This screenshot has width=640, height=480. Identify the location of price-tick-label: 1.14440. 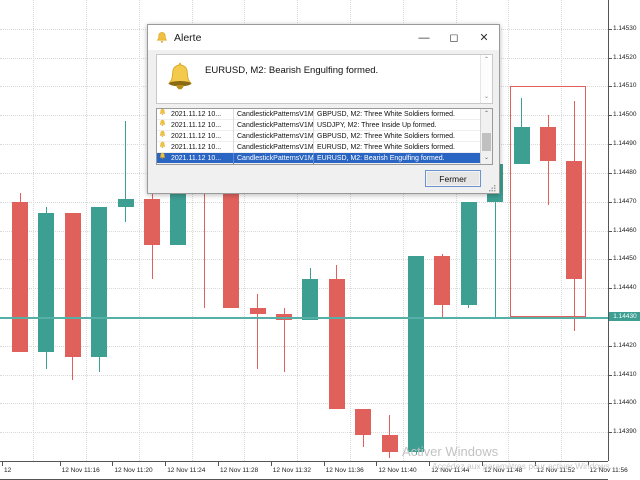
(625, 288).